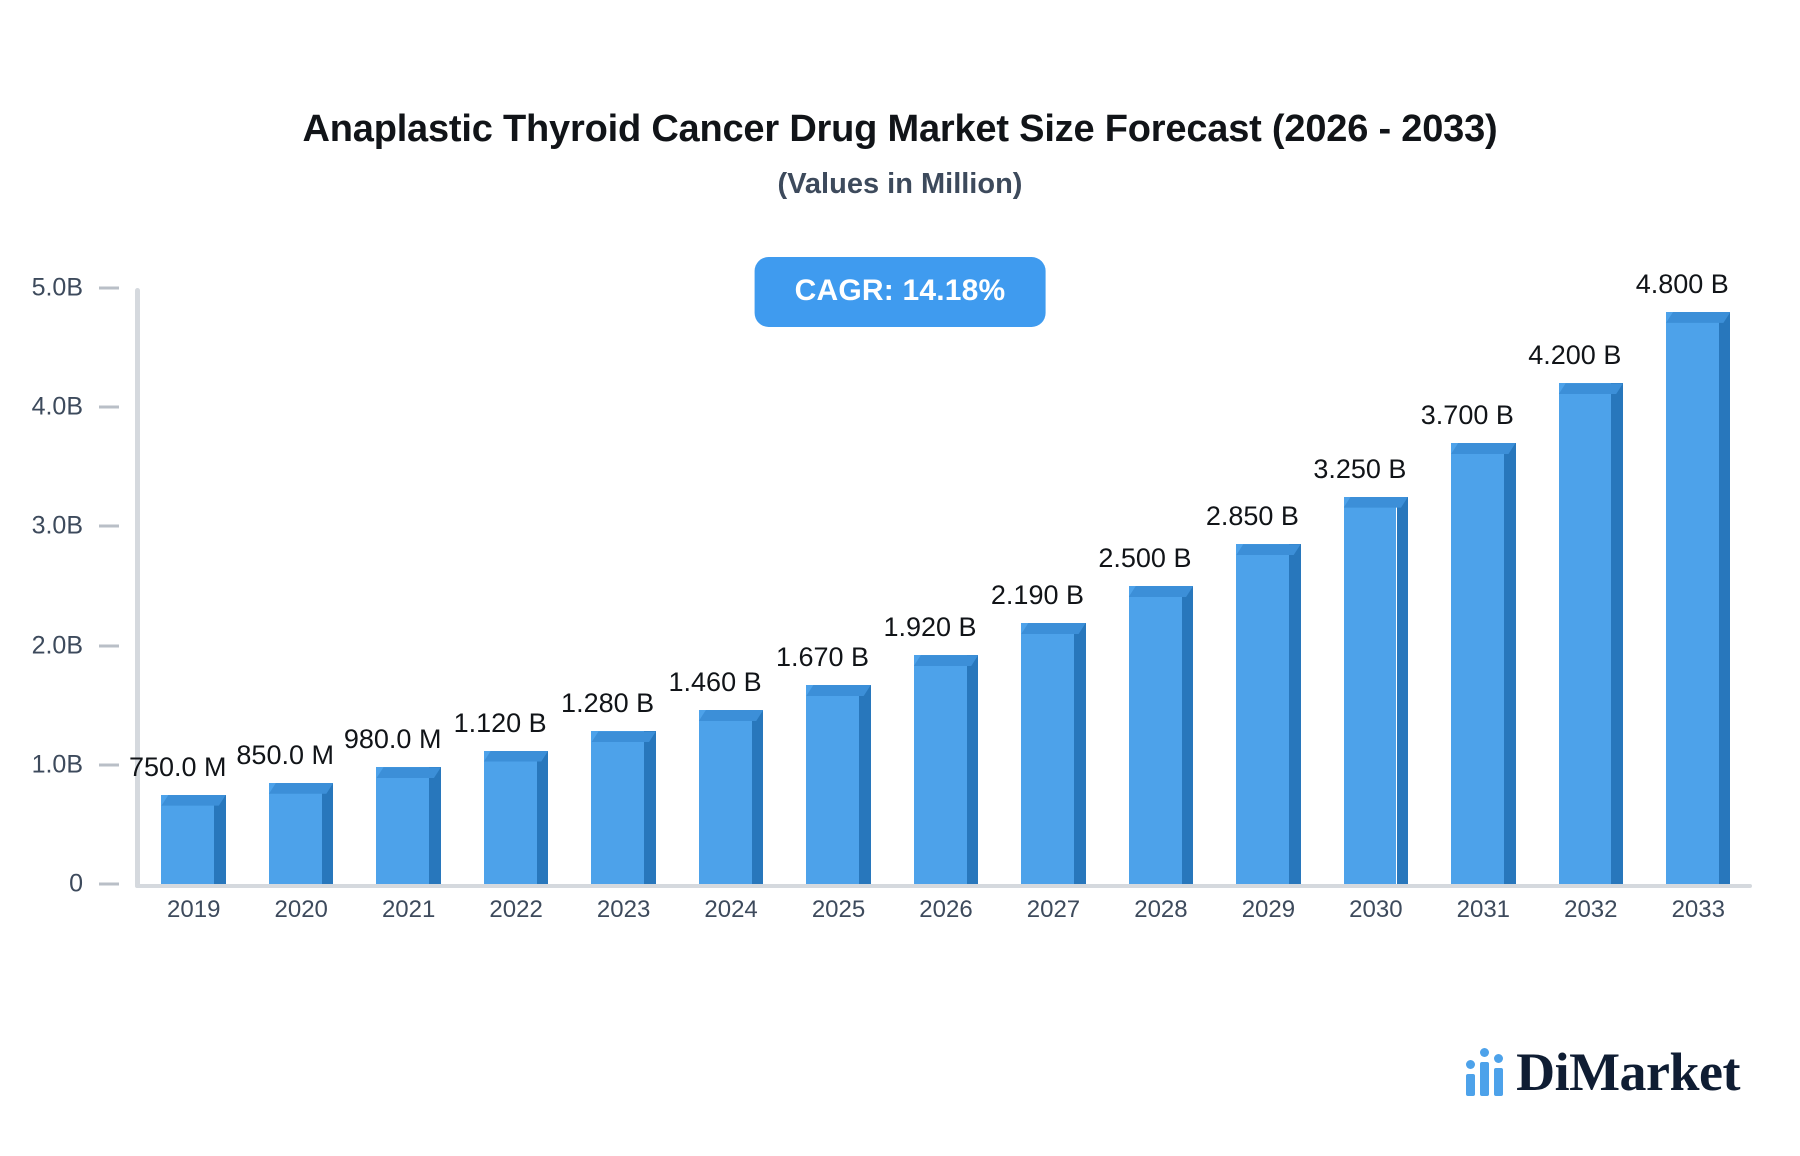 This screenshot has width=1800, height=1156. Describe the element at coordinates (731, 909) in the screenshot. I see `x-tick-label: 2024` at that location.